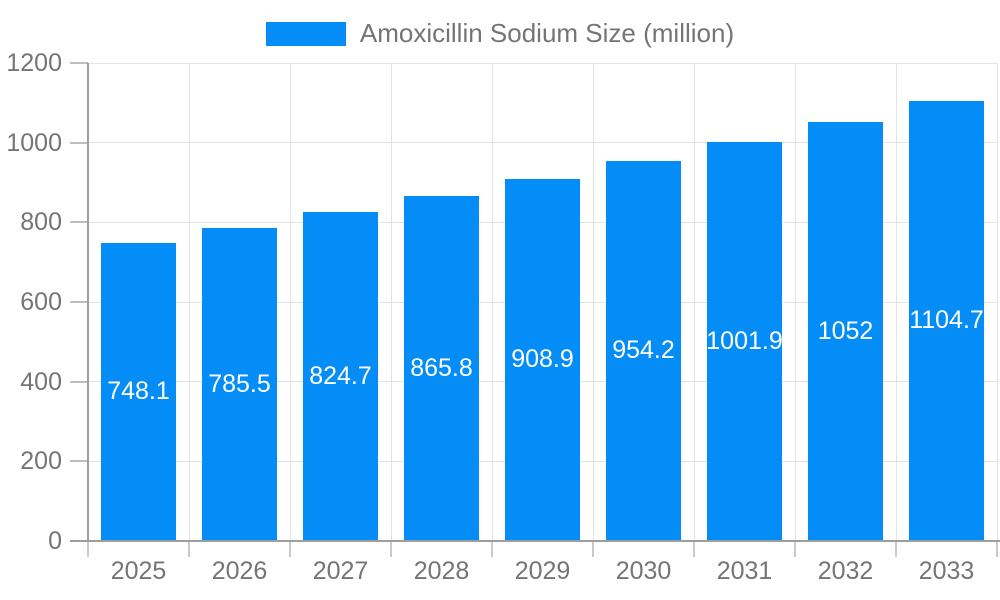 This screenshot has width=1000, height=600. I want to click on x-axis-label-2033: 2033, so click(946, 571).